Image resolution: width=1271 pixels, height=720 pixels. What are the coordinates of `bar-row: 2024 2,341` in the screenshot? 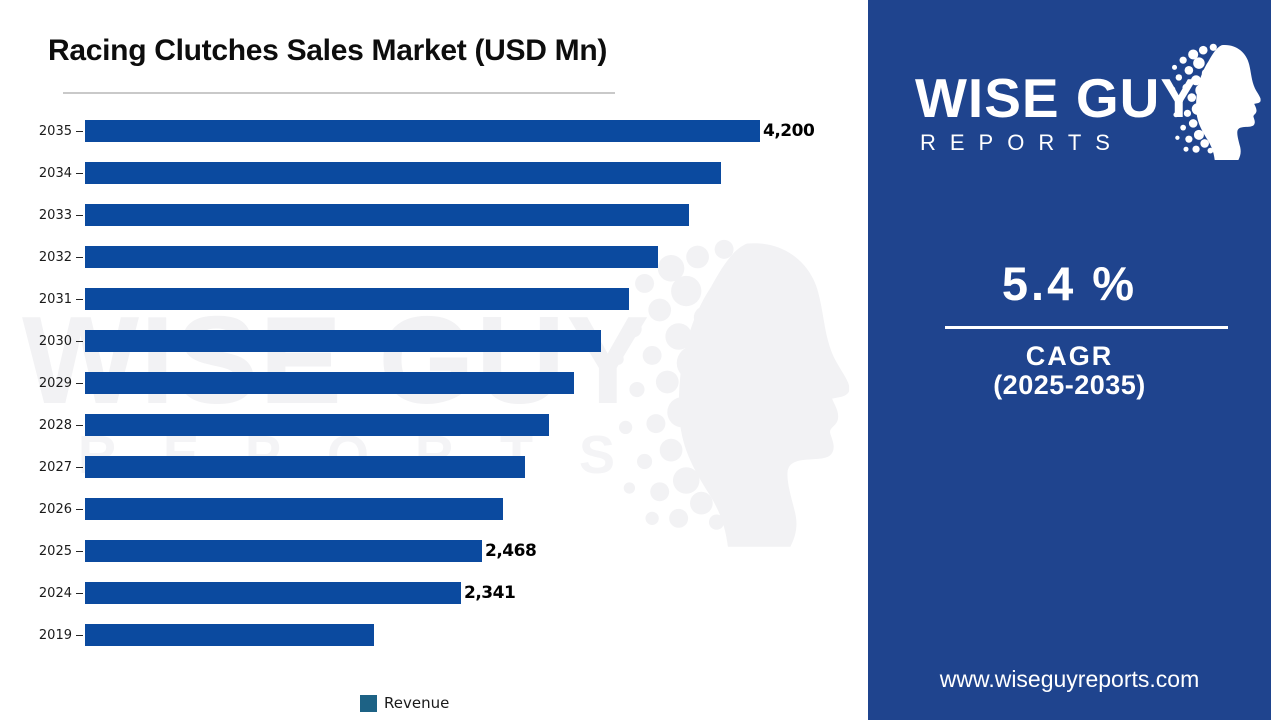 It's located at (434, 593).